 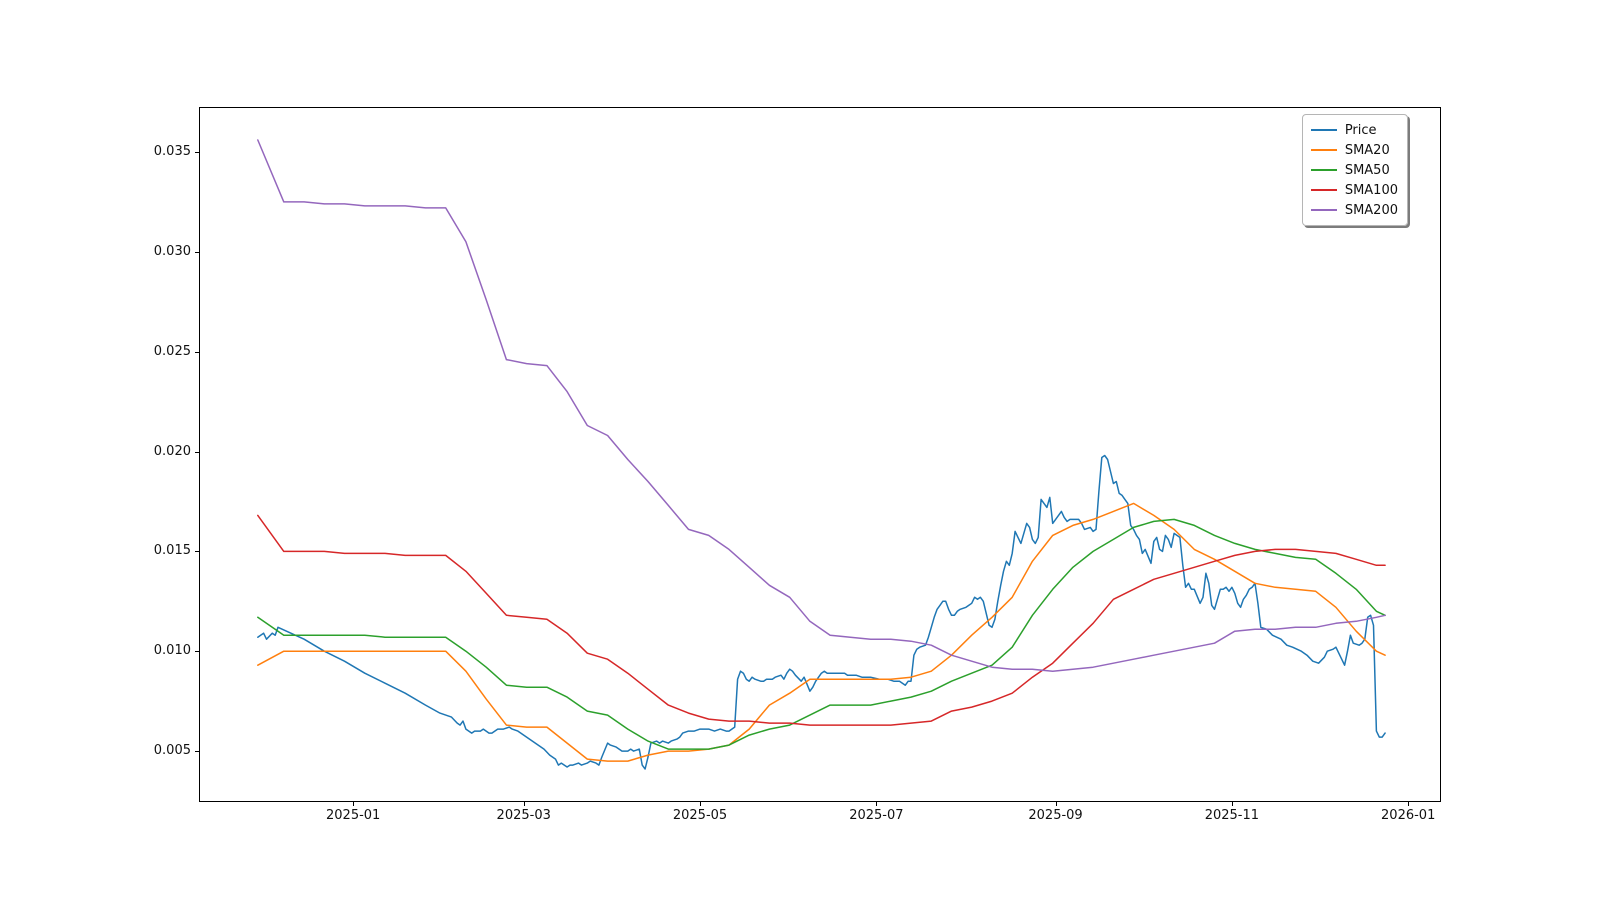 What do you see at coordinates (1232, 815) in the screenshot?
I see `x-tick-label: 2025-11` at bounding box center [1232, 815].